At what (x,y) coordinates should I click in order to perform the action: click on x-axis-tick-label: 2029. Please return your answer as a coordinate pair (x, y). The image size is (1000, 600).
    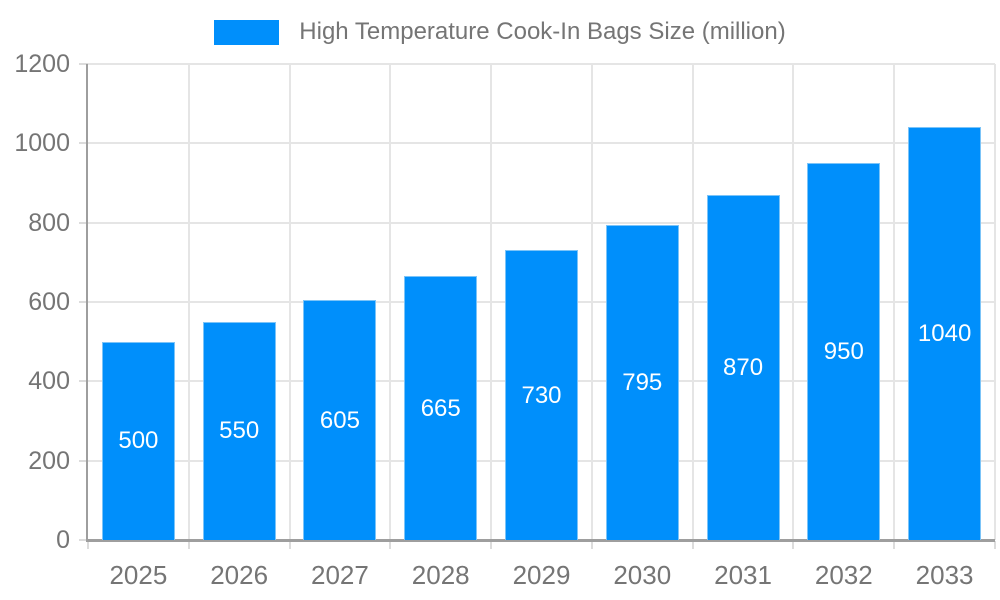
    Looking at the image, I should click on (541, 575).